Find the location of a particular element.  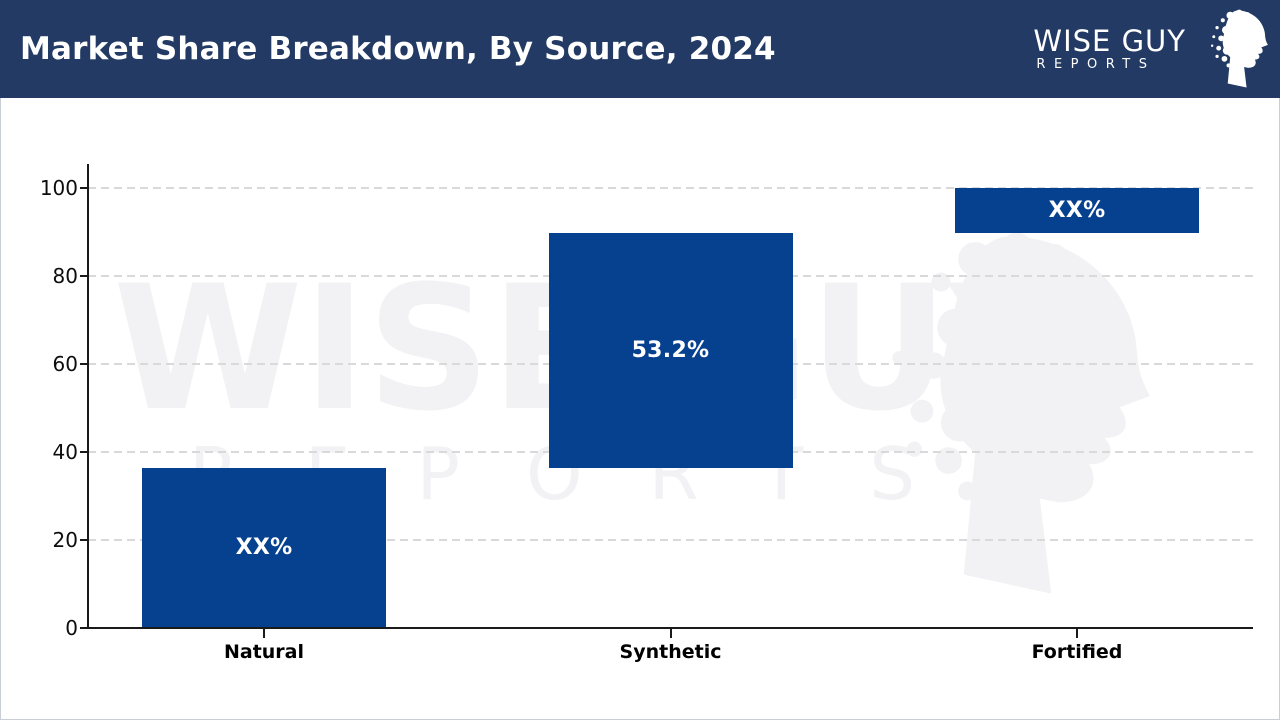

x-category-label-fortified: Fortified is located at coordinates (1077, 652).